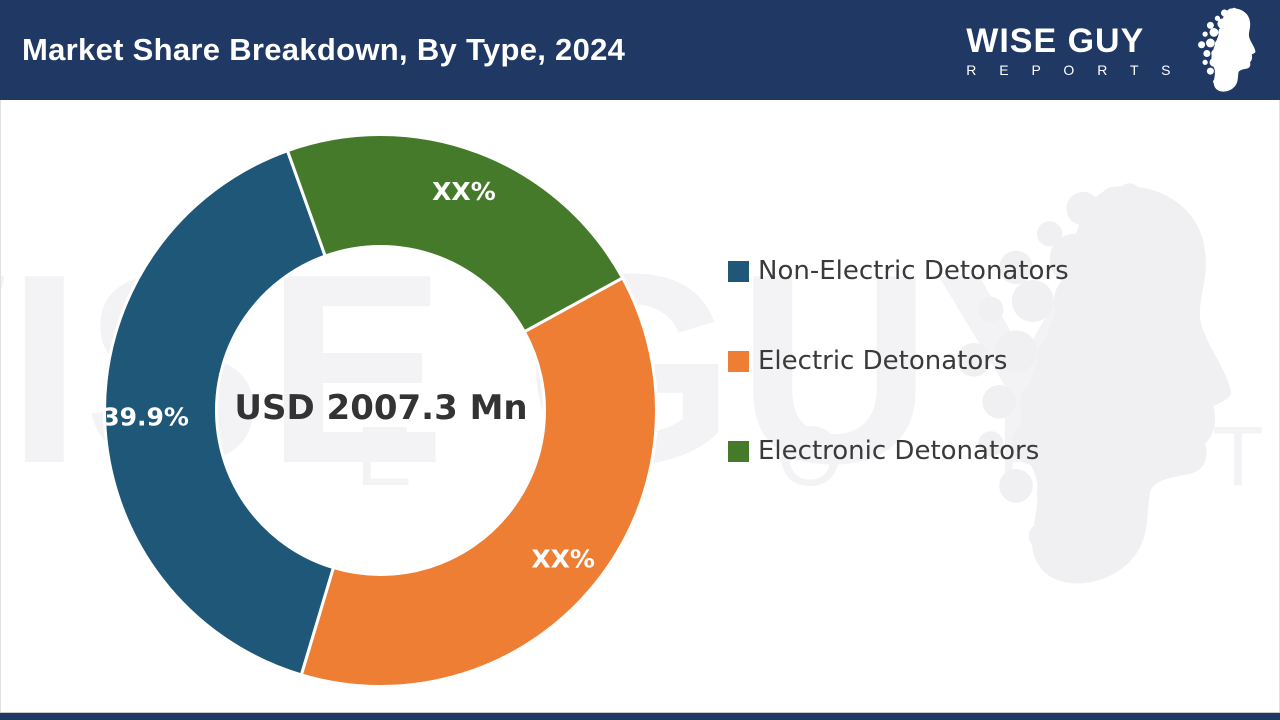 This screenshot has height=720, width=1280. Describe the element at coordinates (640, 712) in the screenshot. I see `footer-divider` at that location.